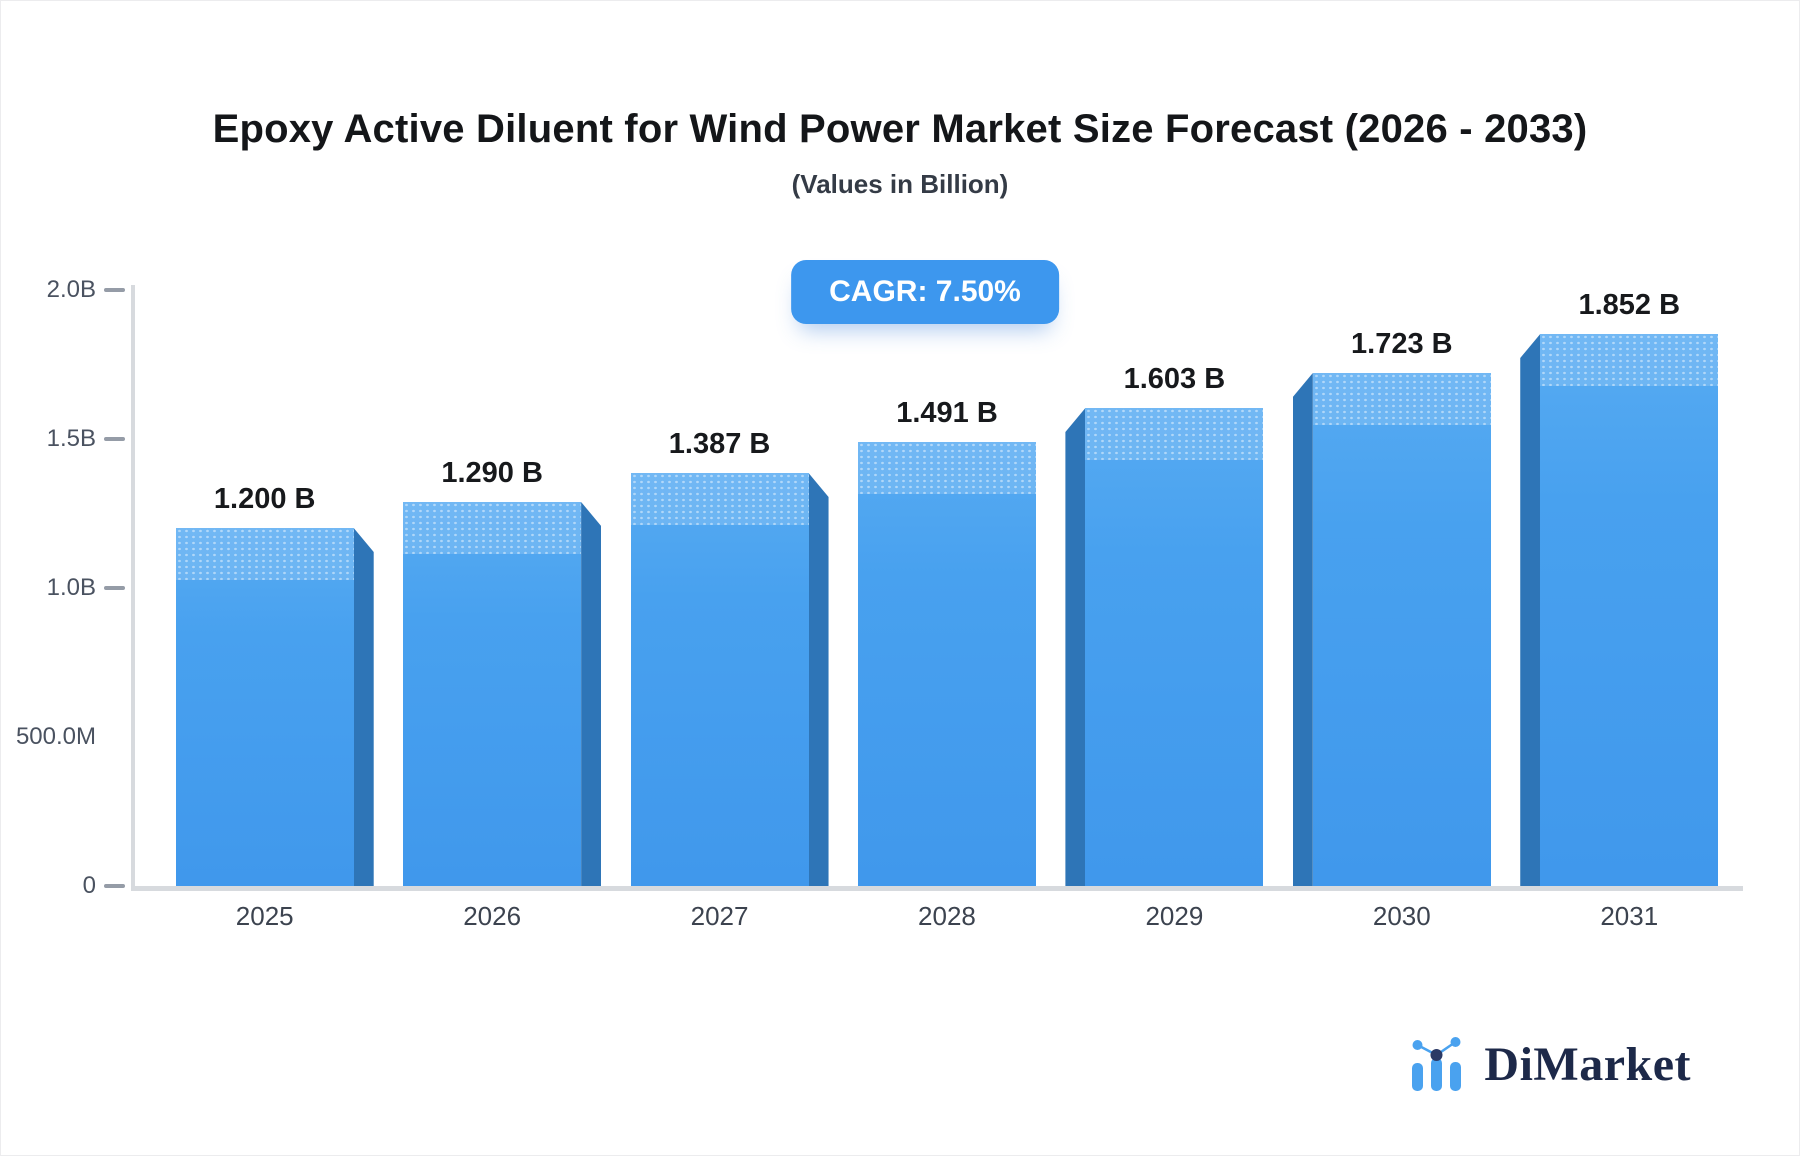 The height and width of the screenshot is (1156, 1800). Describe the element at coordinates (89, 885) in the screenshot. I see `y-axis-label: 0` at that location.